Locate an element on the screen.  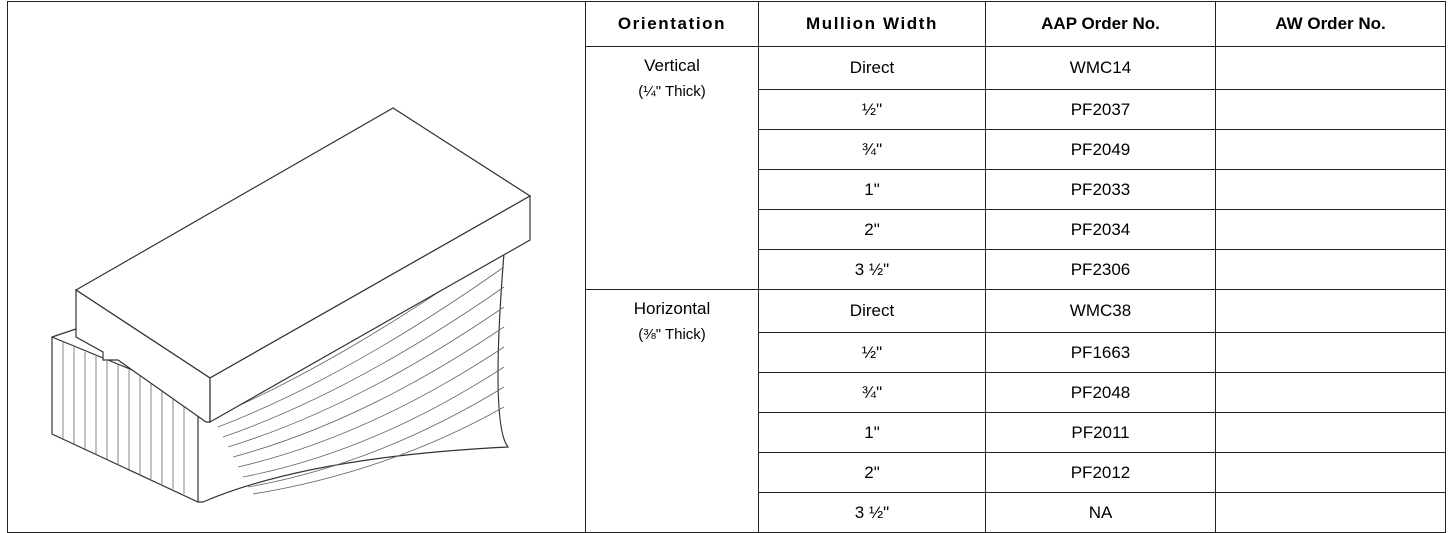
column-header: Orientation is located at coordinates (672, 24).